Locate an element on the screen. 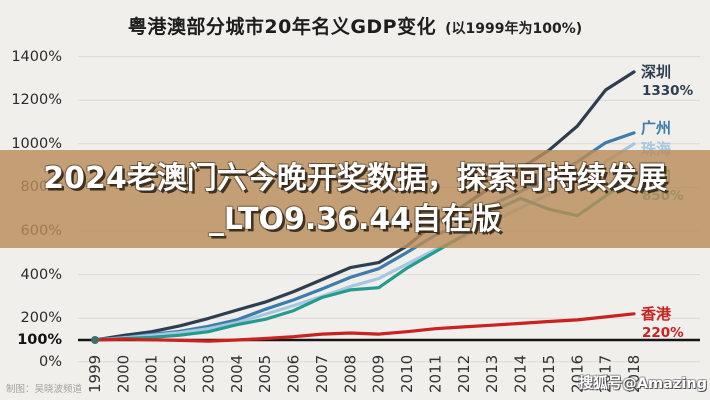  series-label-shenzhen: 深圳 is located at coordinates (656, 71).